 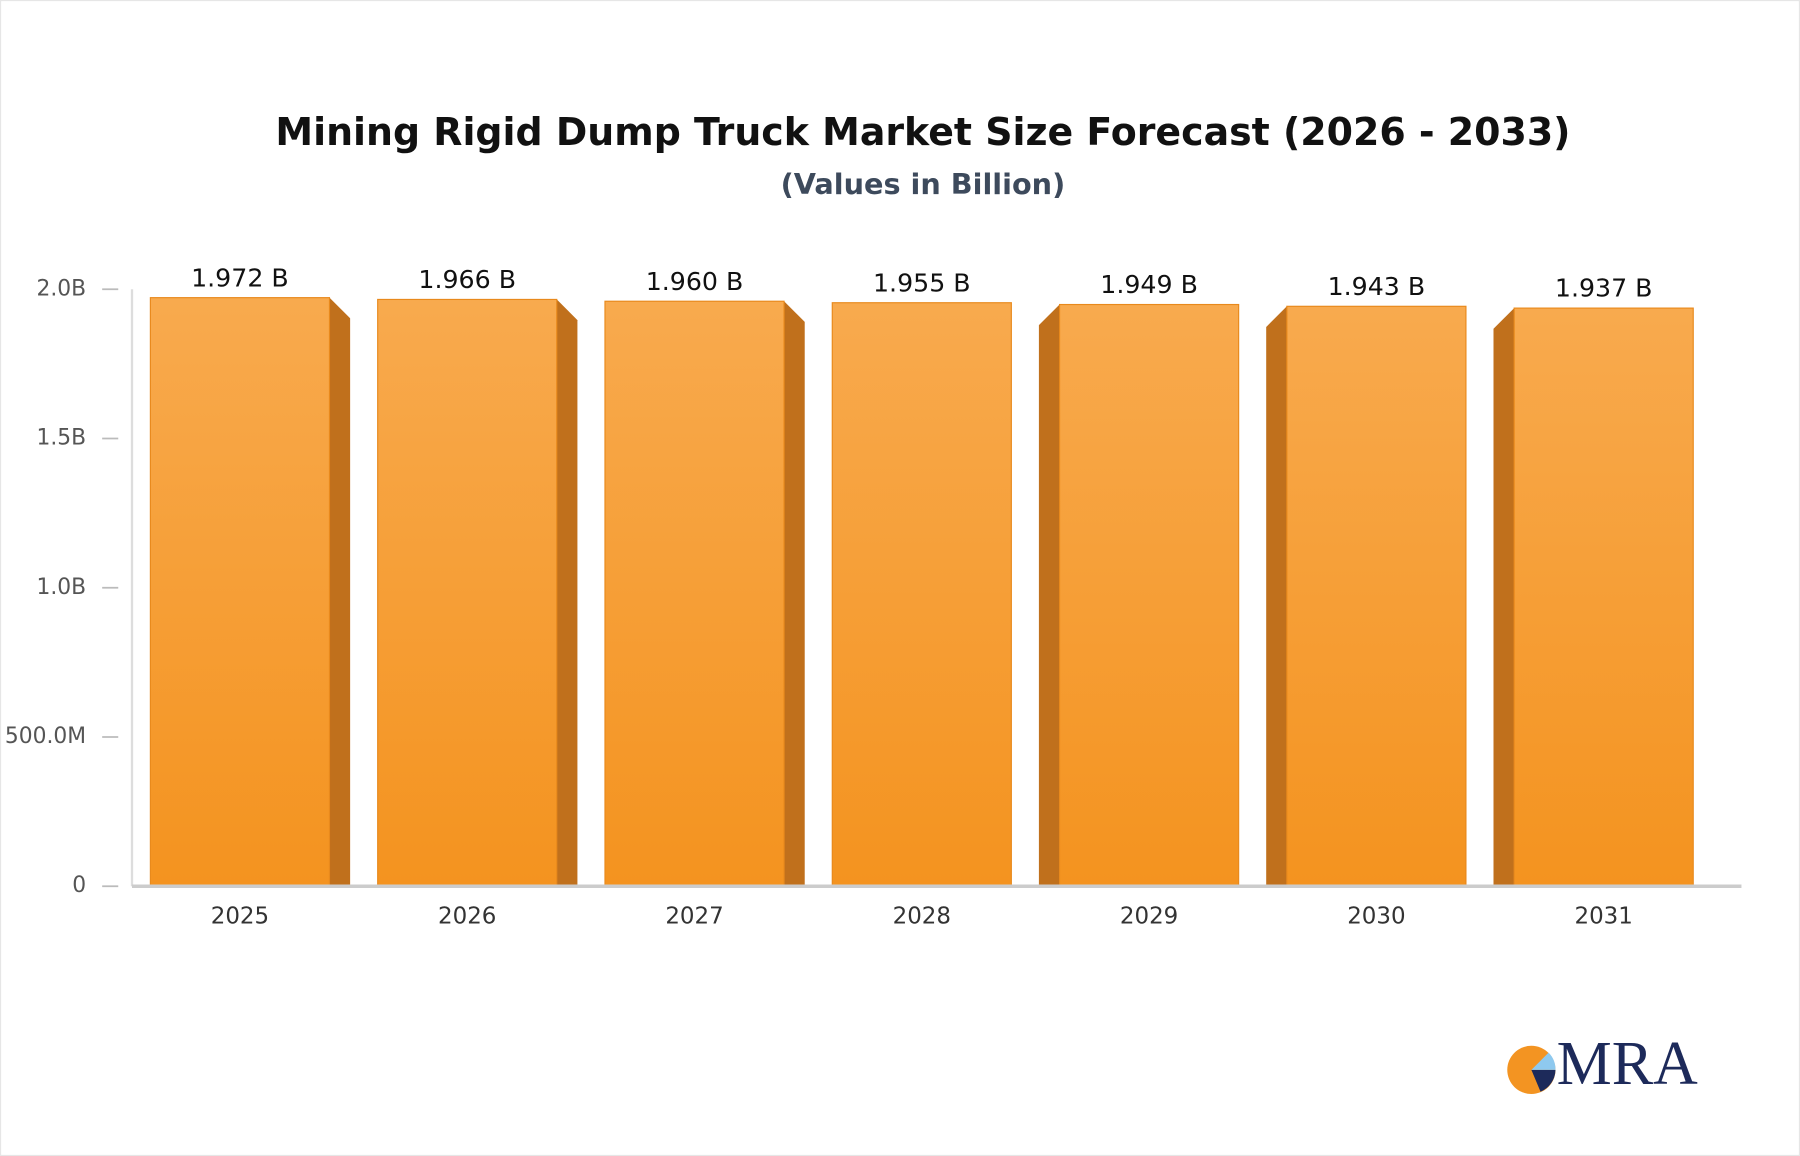 What do you see at coordinates (79, 885) in the screenshot?
I see `y-tick-label: 0` at bounding box center [79, 885].